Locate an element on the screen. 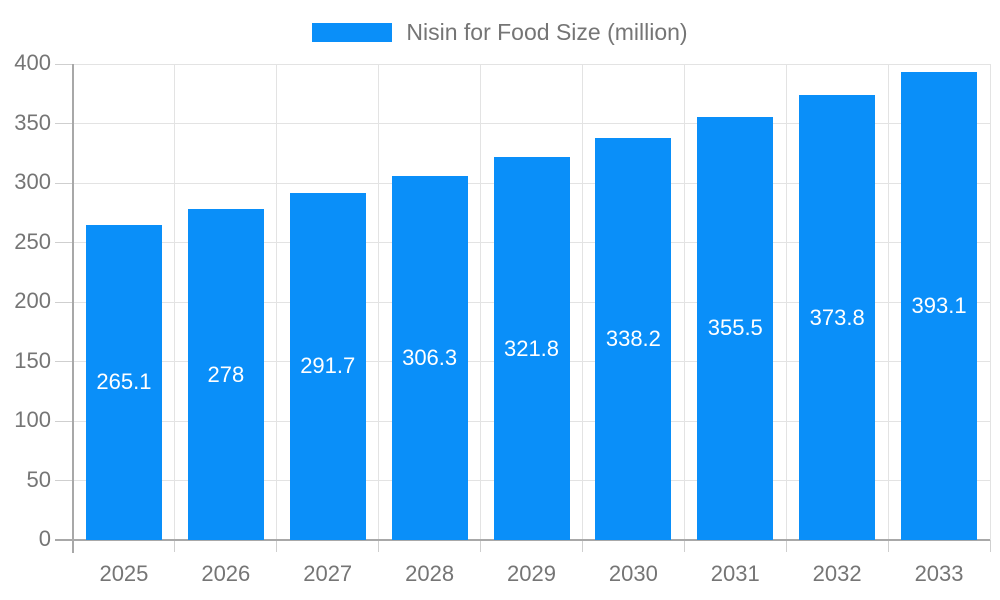  bar-value-label: 278 is located at coordinates (226, 374).